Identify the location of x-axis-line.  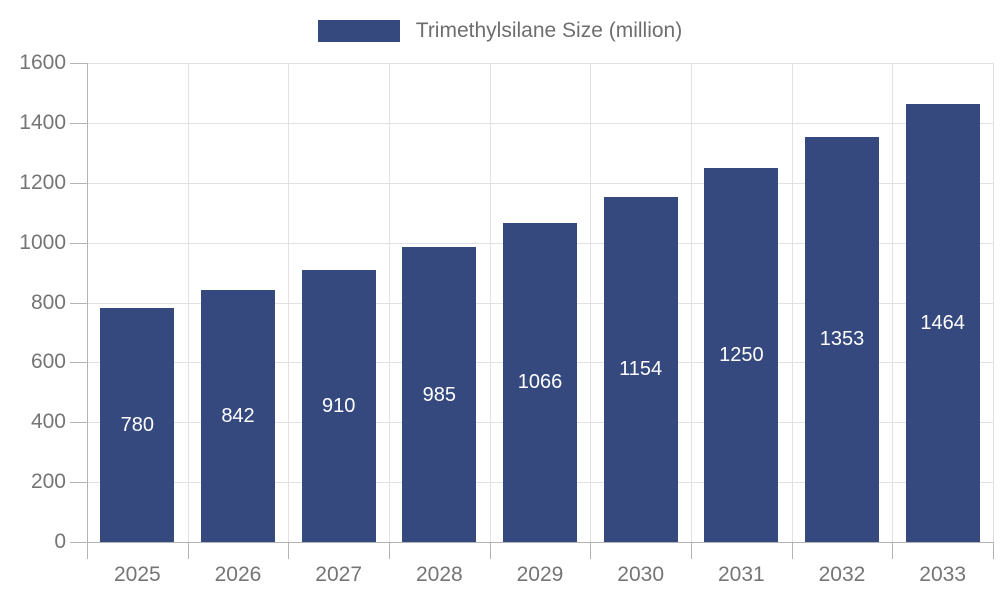
(540, 542).